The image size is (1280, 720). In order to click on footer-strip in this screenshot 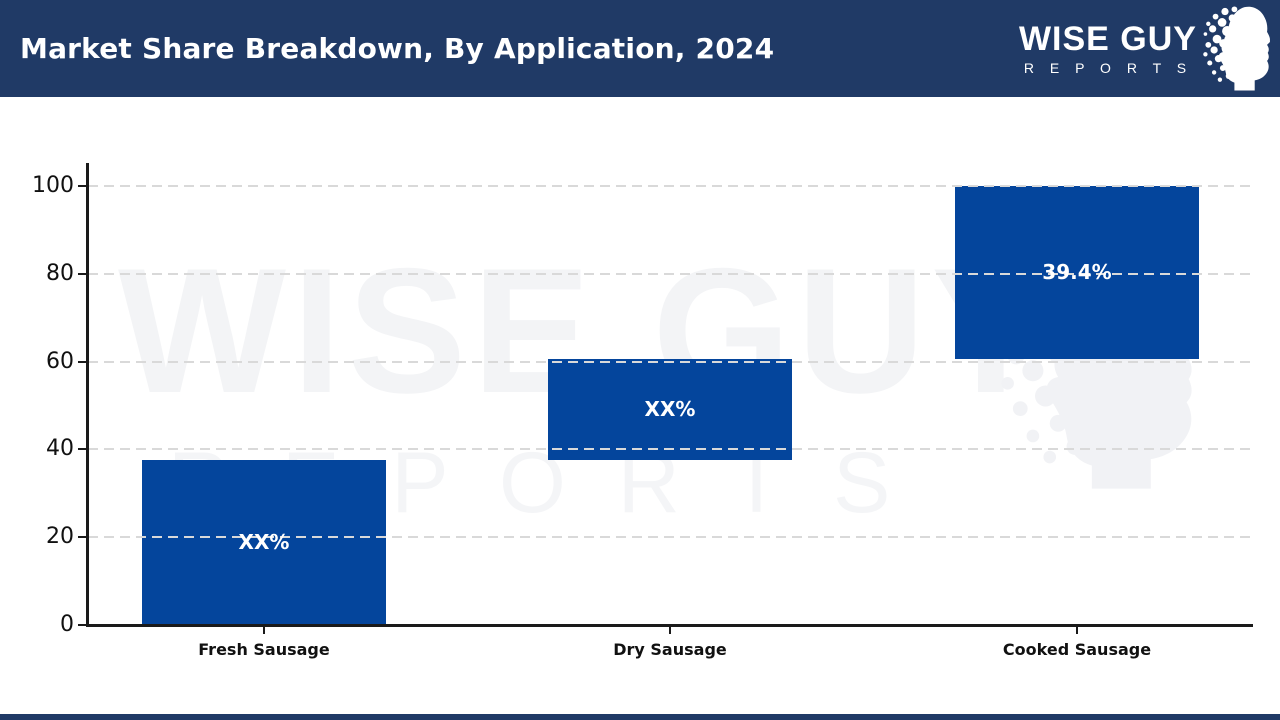, I will do `click(640, 717)`.